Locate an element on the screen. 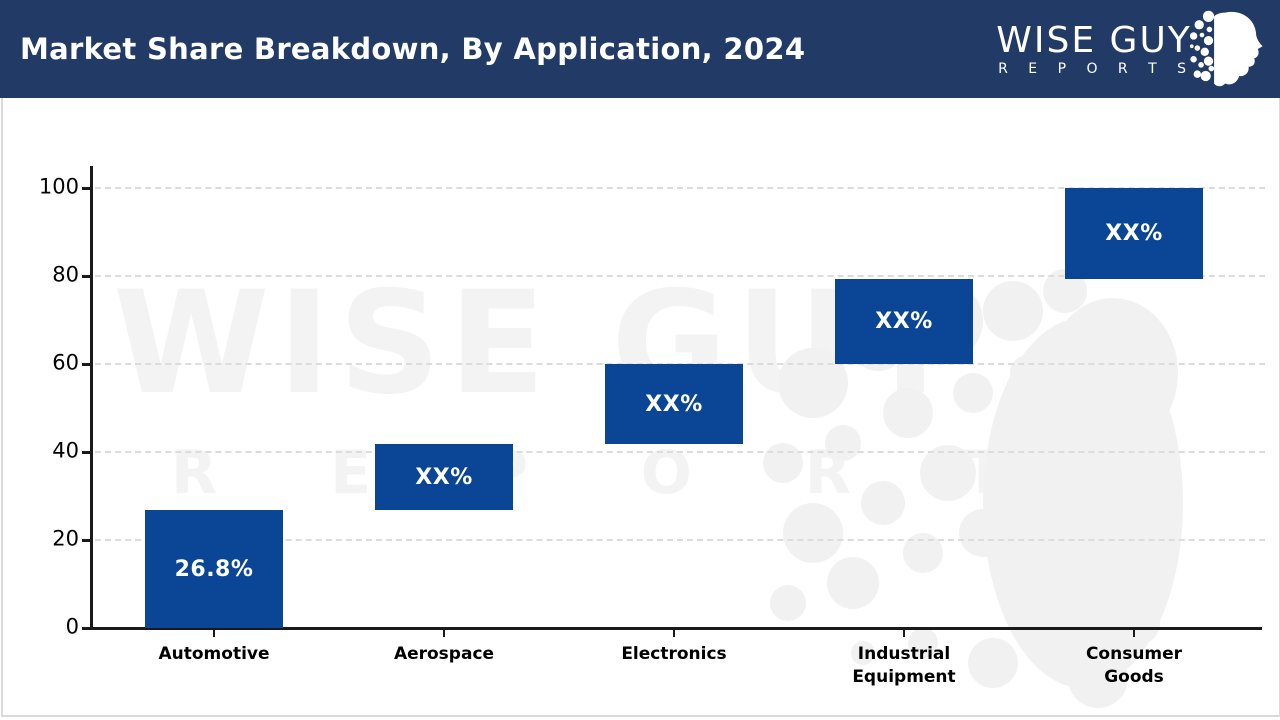 This screenshot has width=1280, height=720. x-axis-category-label: Aerospace is located at coordinates (444, 654).